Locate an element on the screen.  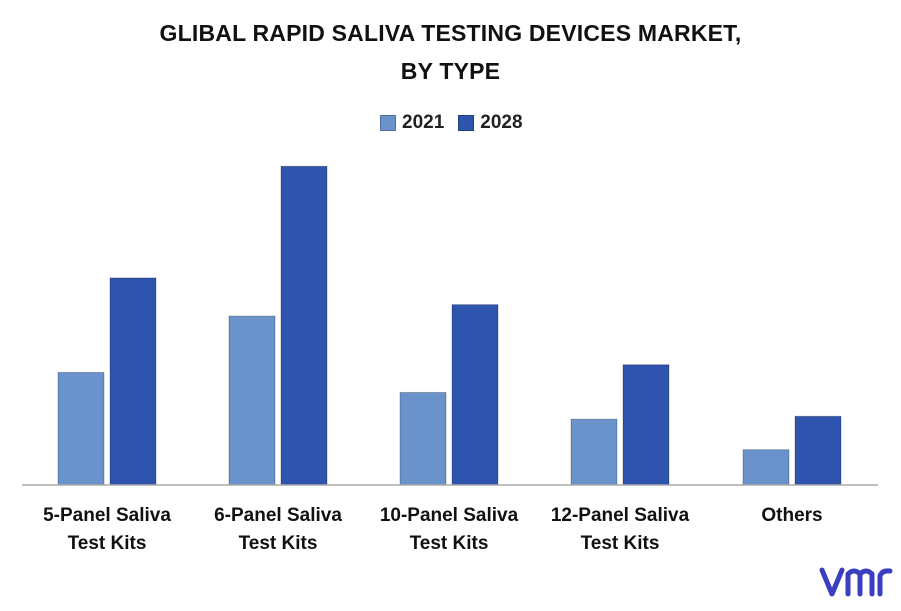
legend-label-2028: 2028 is located at coordinates (501, 122).